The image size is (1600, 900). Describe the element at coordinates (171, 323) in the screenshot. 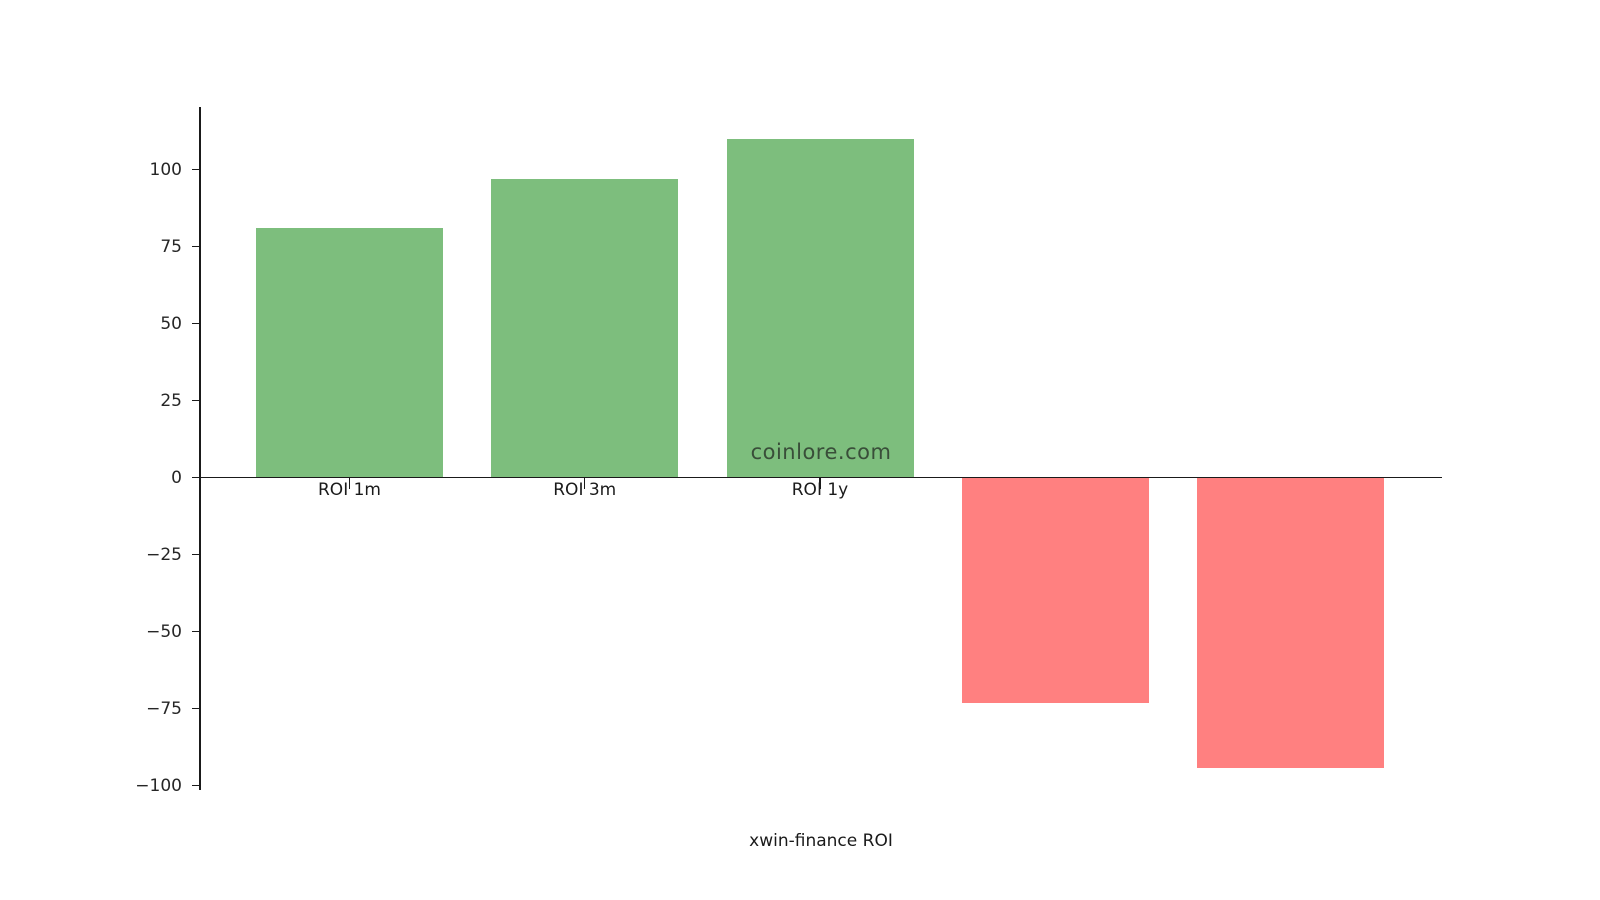

I see `y-tick-label: 50` at that location.